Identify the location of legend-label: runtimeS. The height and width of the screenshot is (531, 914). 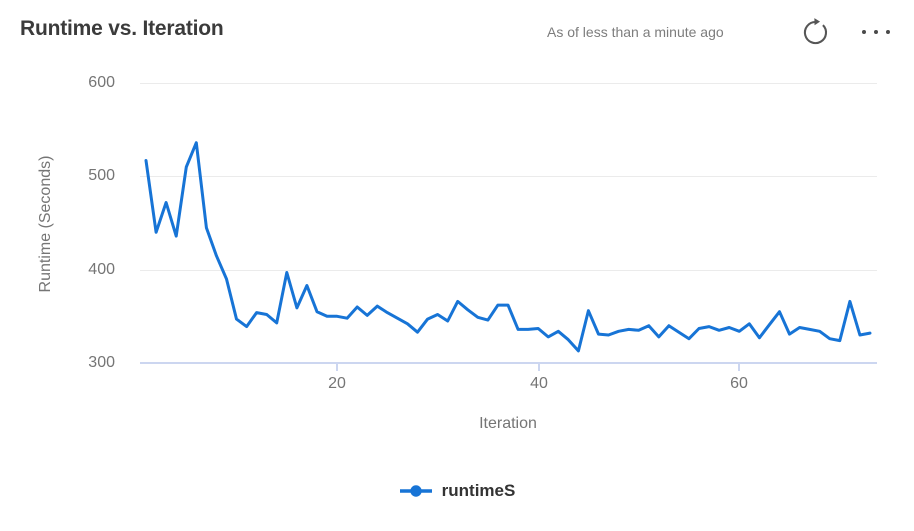
(478, 490).